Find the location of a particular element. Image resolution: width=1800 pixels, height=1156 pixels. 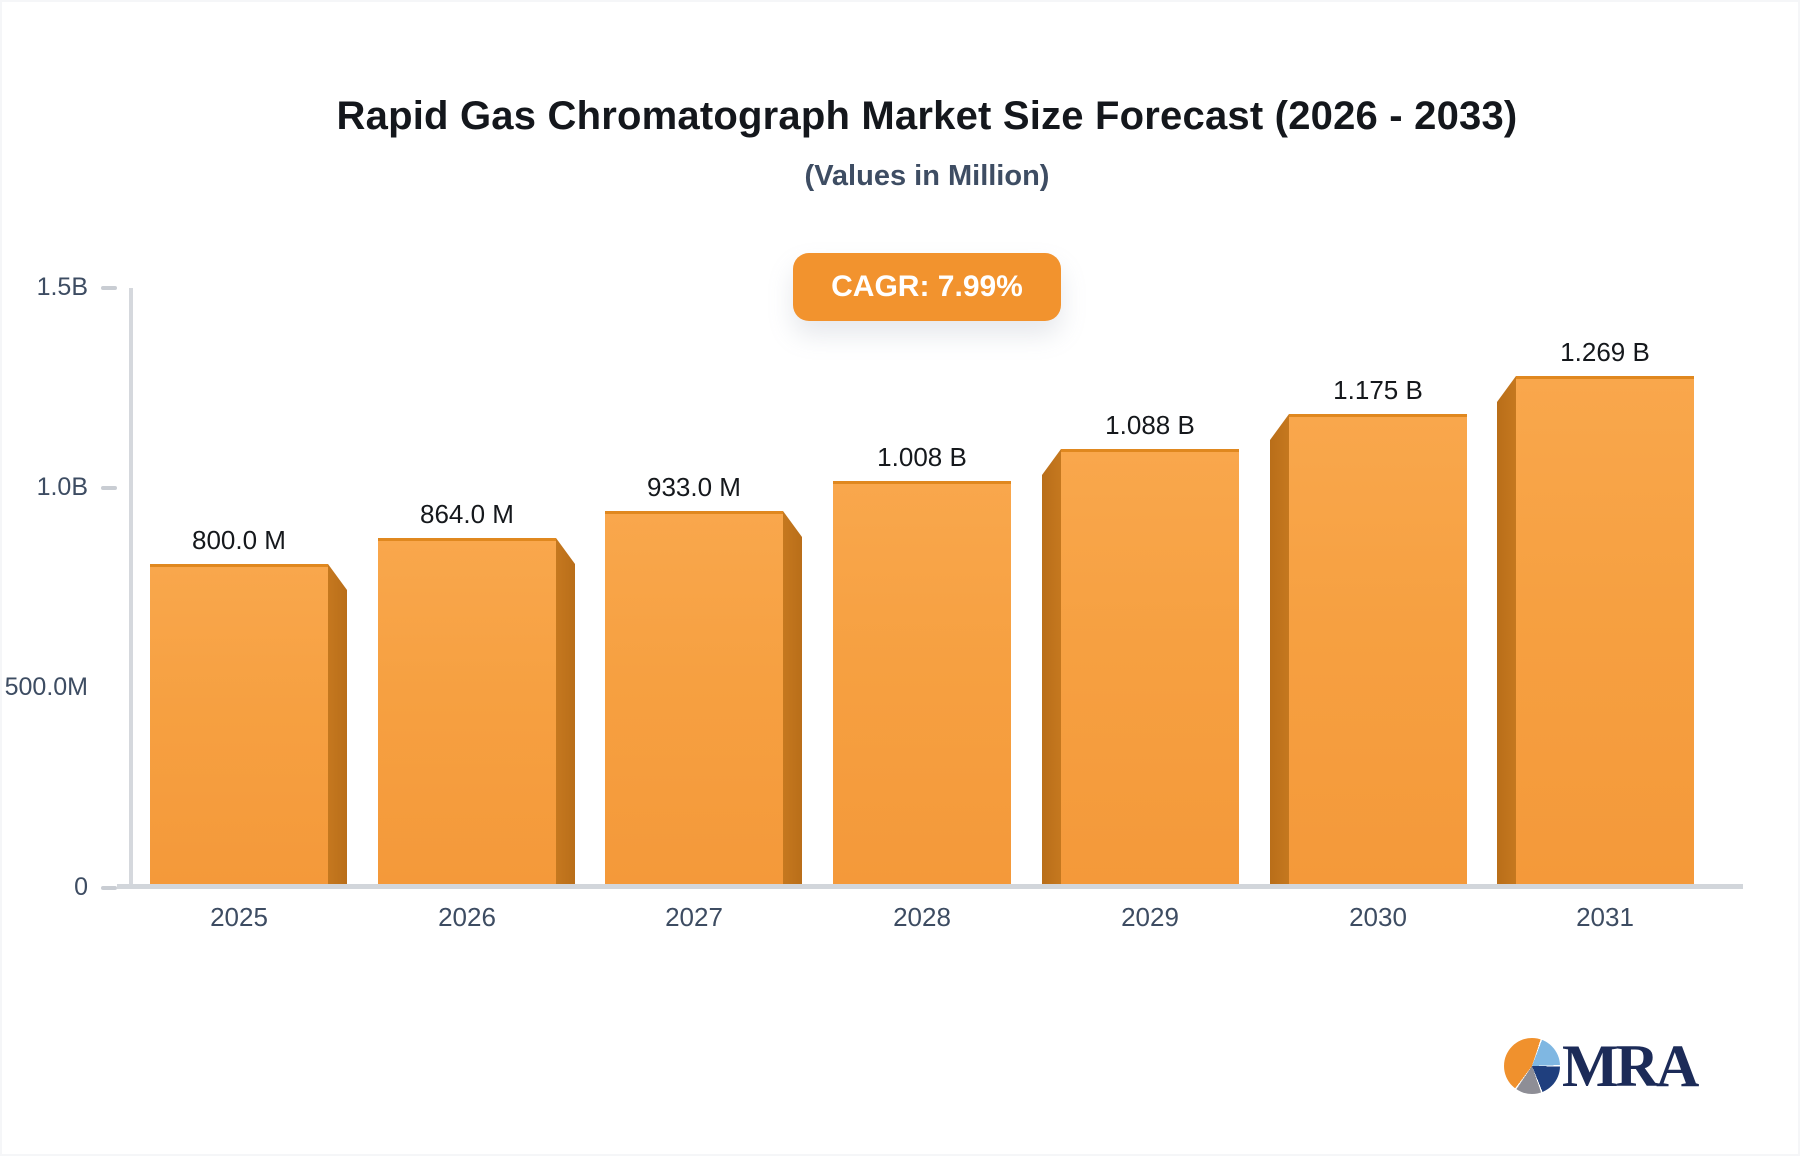

x-tick-label: 2031 is located at coordinates (1605, 917).